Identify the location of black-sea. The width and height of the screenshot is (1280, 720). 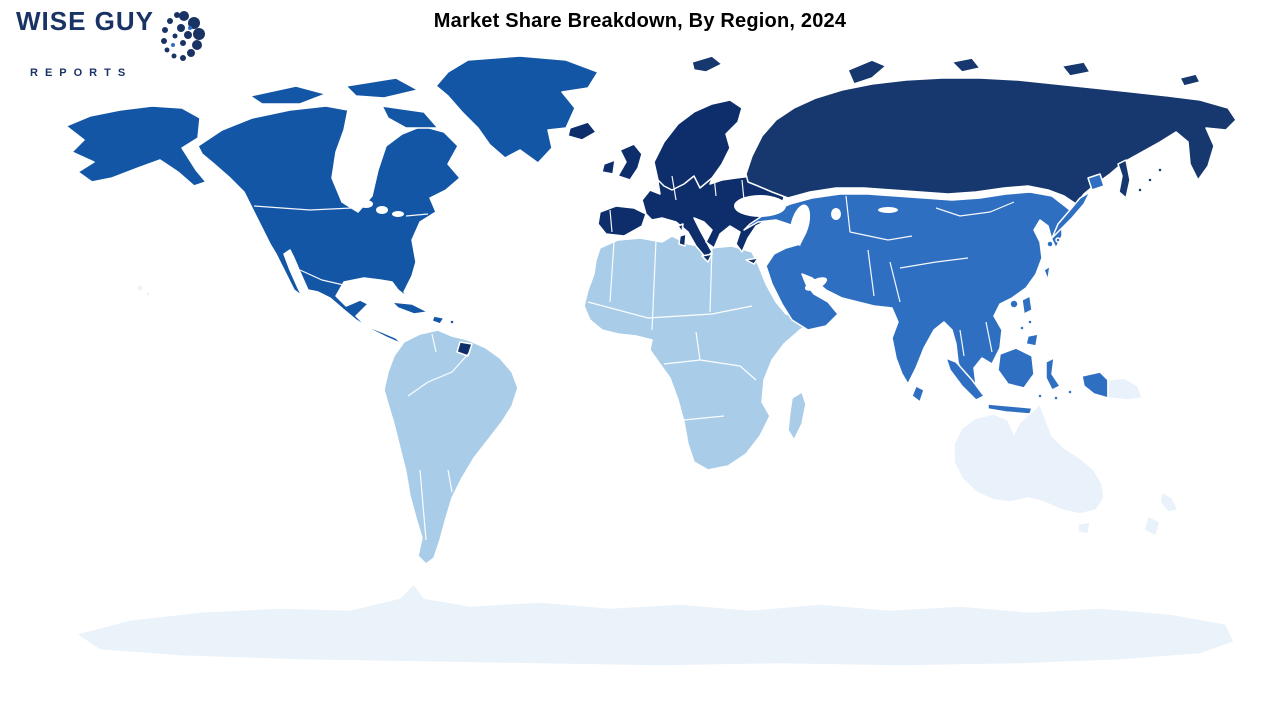
(760, 206).